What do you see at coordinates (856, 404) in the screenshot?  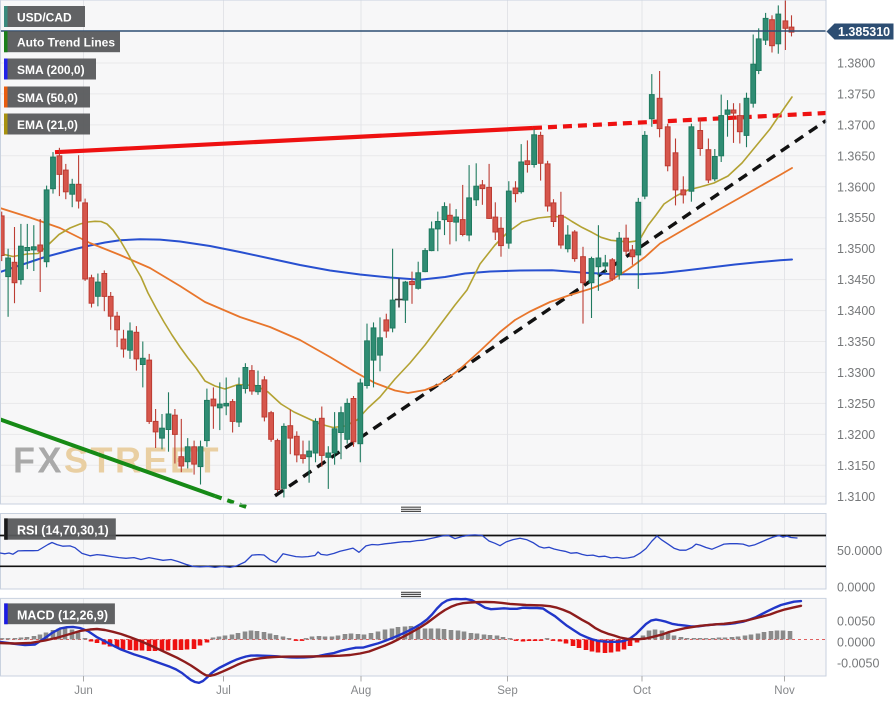 I see `svg-text: 1.3250` at bounding box center [856, 404].